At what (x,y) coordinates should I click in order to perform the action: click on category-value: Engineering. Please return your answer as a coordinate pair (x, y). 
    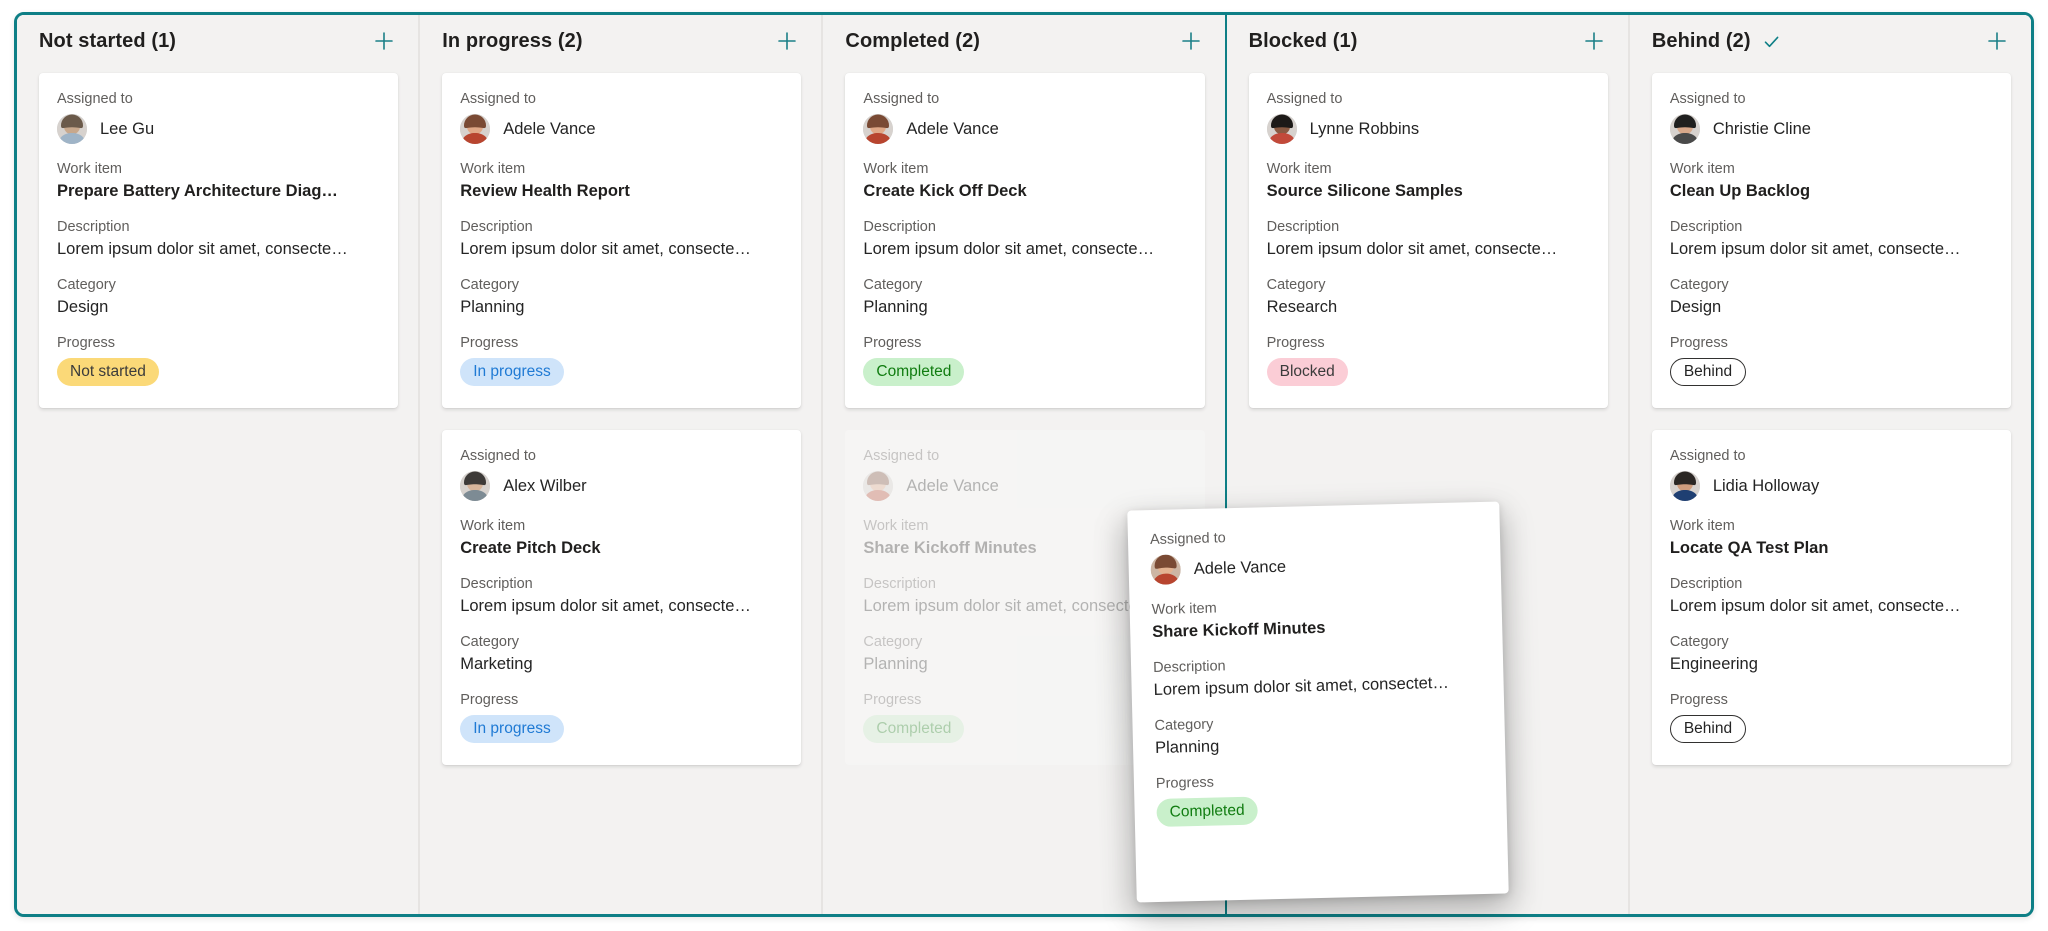
    Looking at the image, I should click on (1713, 664).